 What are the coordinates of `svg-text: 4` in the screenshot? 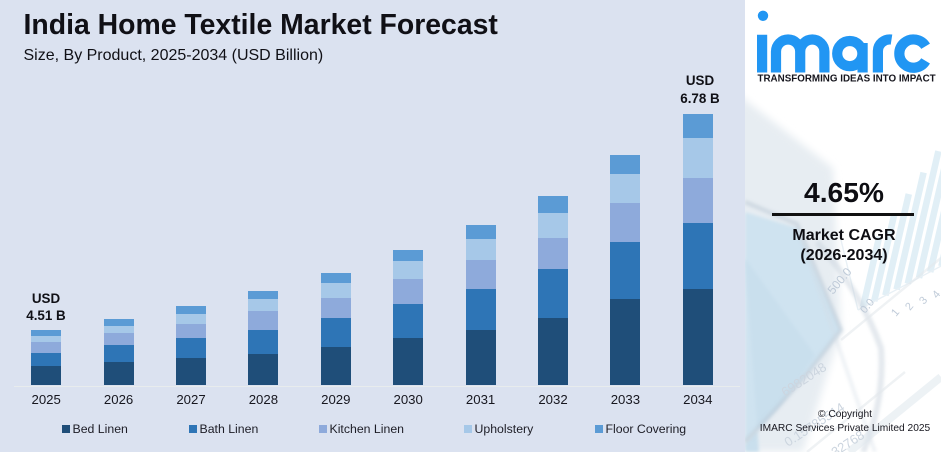 It's located at (935, 295).